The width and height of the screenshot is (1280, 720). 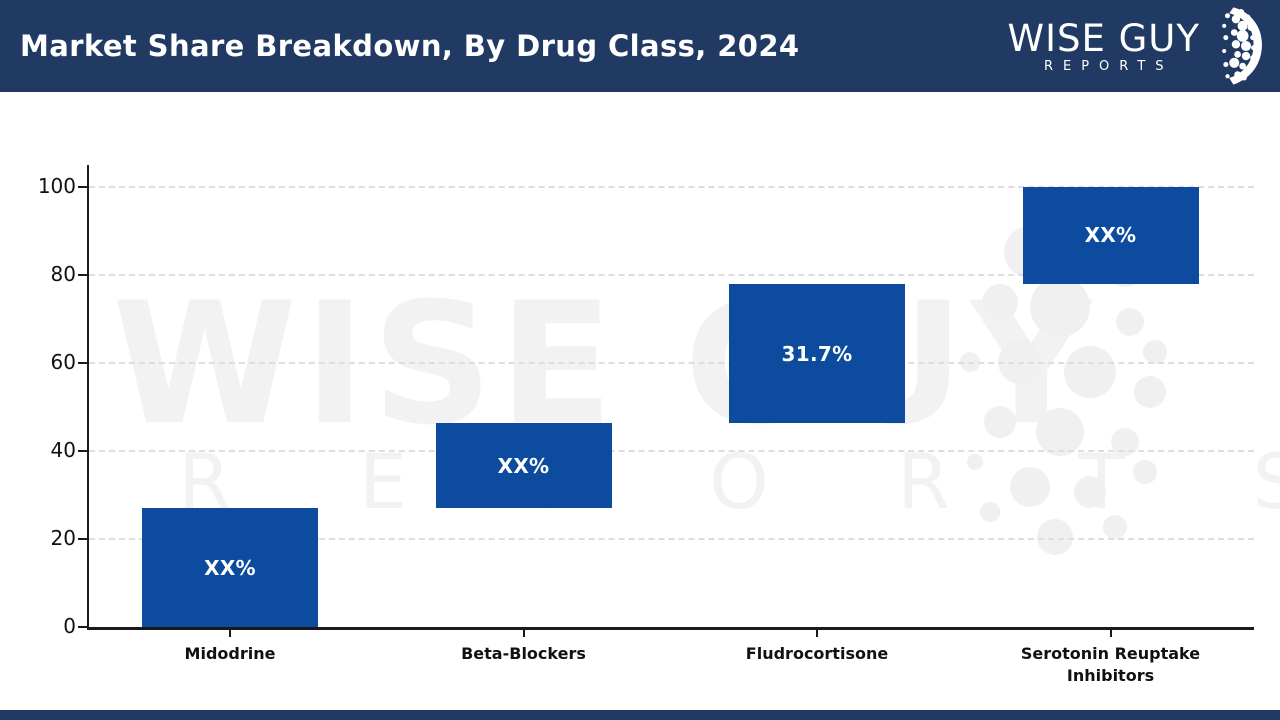 I want to click on y-tick-label: 80, so click(x=63, y=274).